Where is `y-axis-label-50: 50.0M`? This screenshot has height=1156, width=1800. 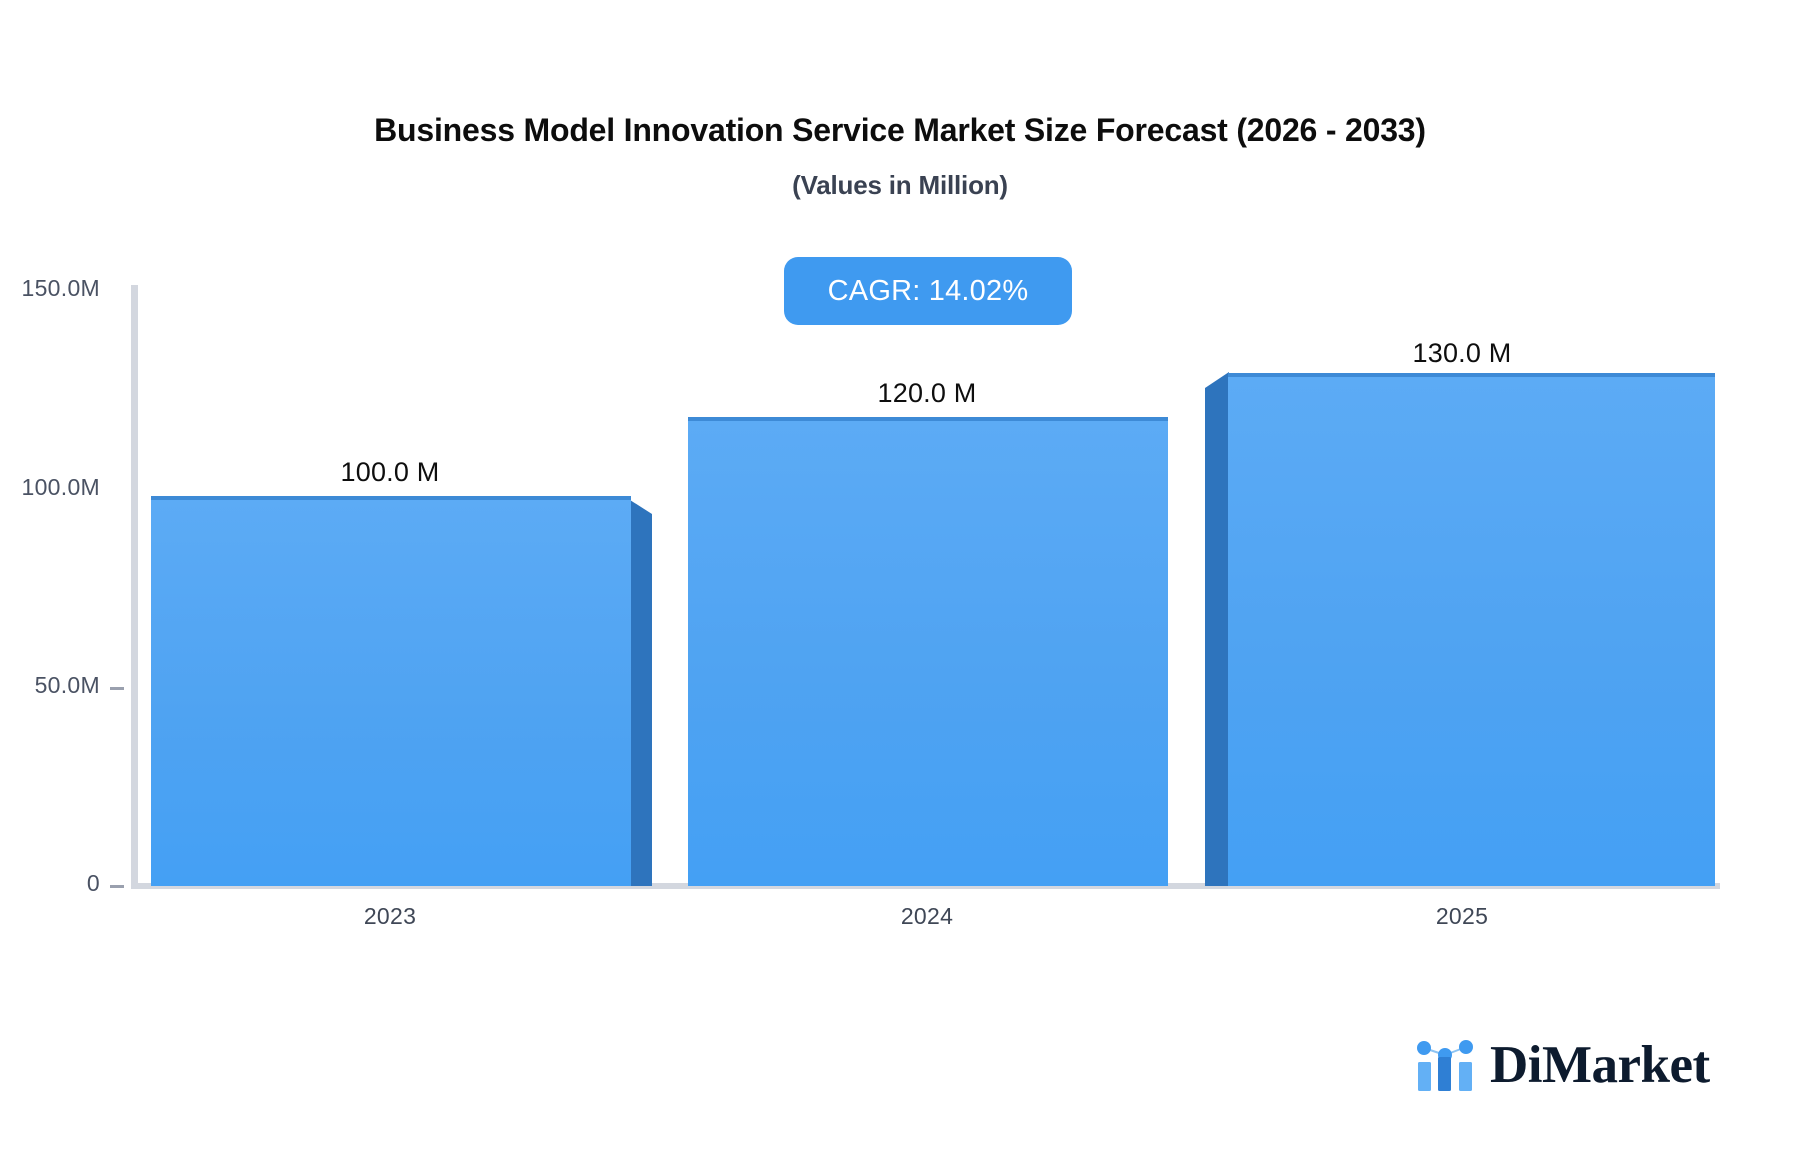 y-axis-label-50: 50.0M is located at coordinates (67, 685).